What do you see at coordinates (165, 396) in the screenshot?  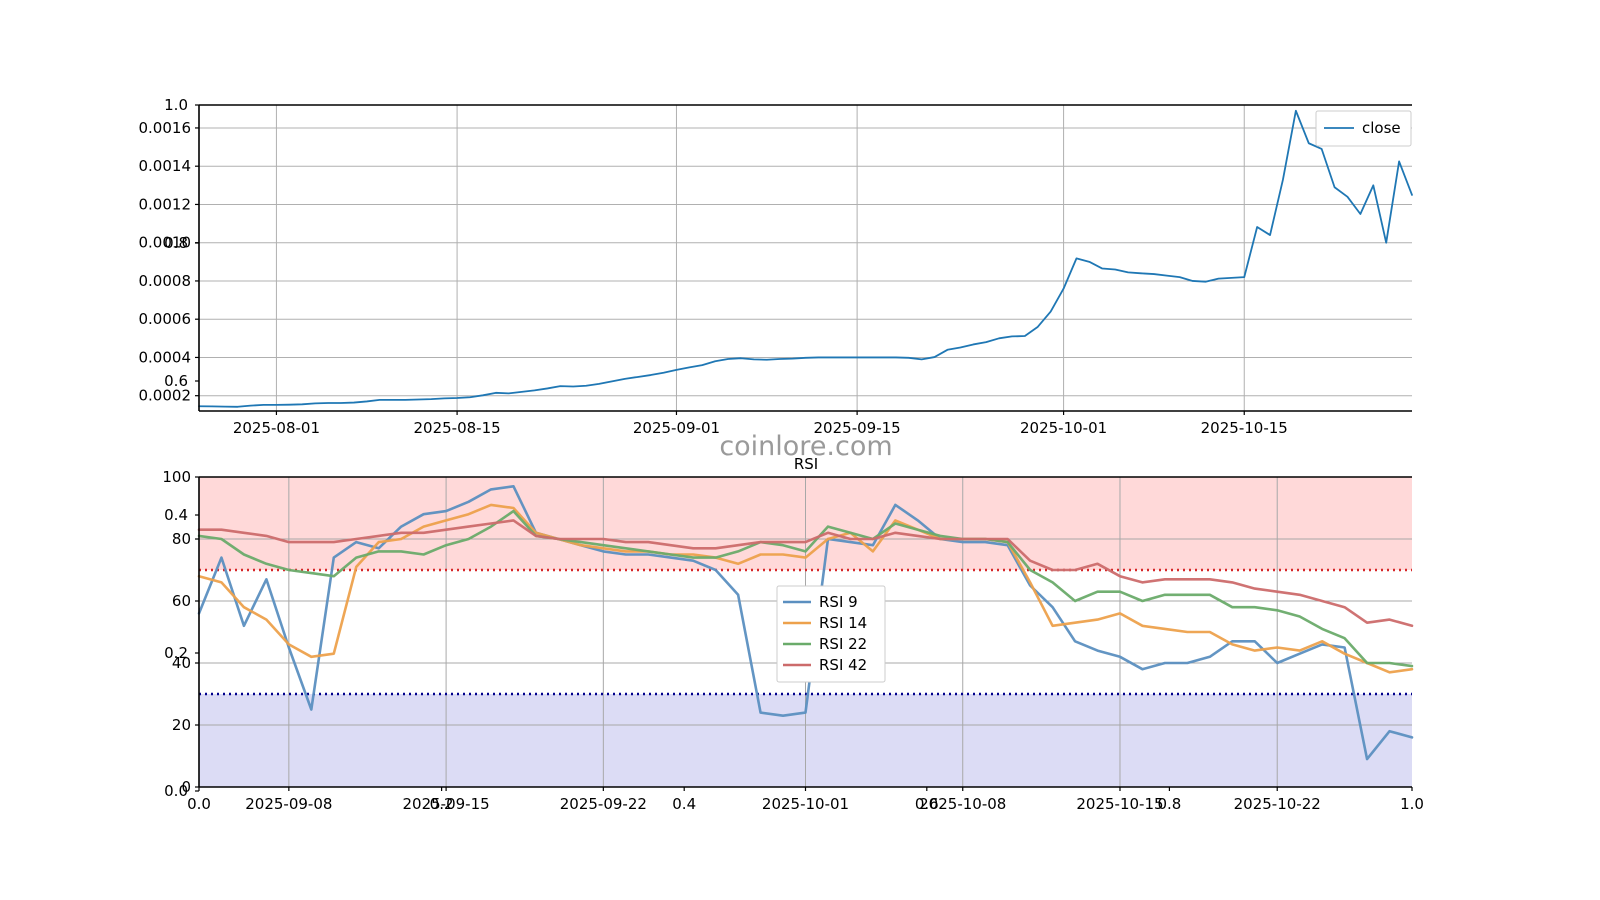 I see `price-y-tick-label: 0.0002` at bounding box center [165, 396].